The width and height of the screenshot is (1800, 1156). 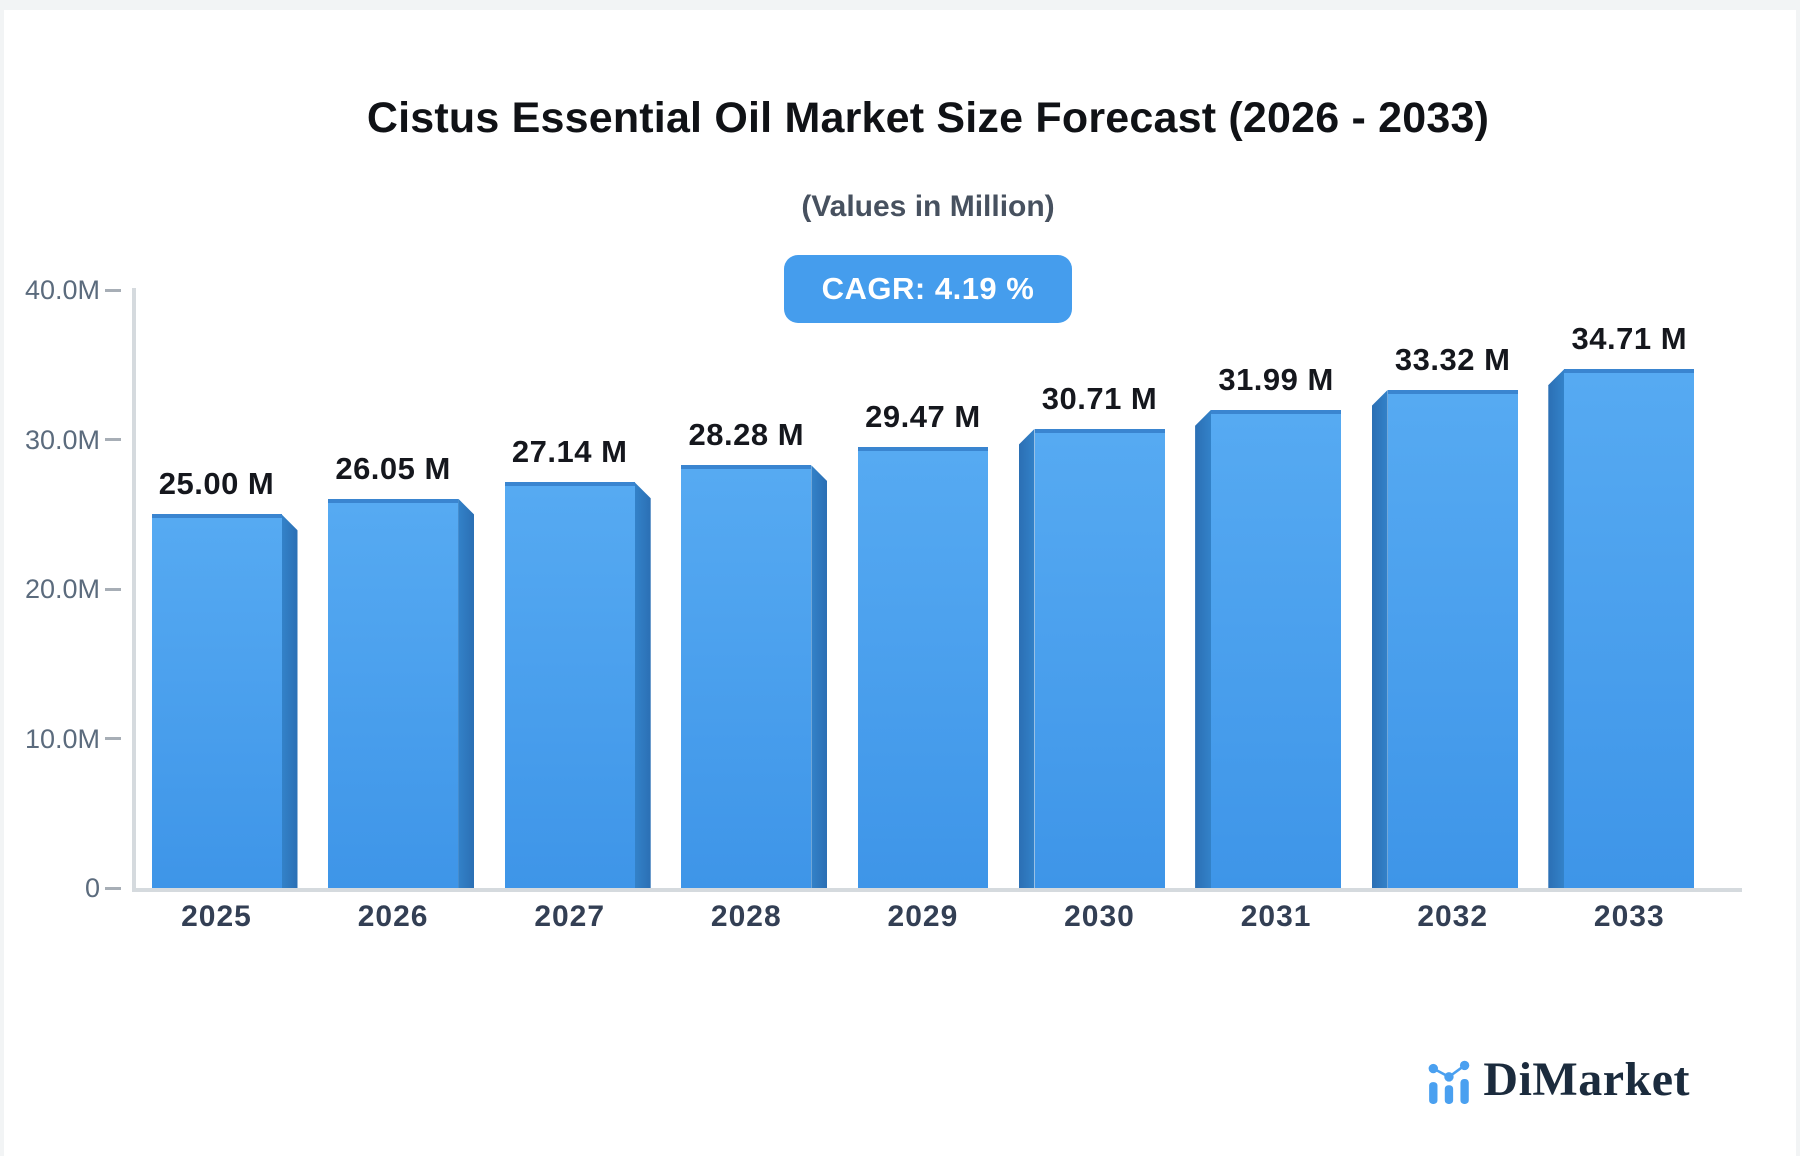 I want to click on bar-2032, so click(x=1452, y=638).